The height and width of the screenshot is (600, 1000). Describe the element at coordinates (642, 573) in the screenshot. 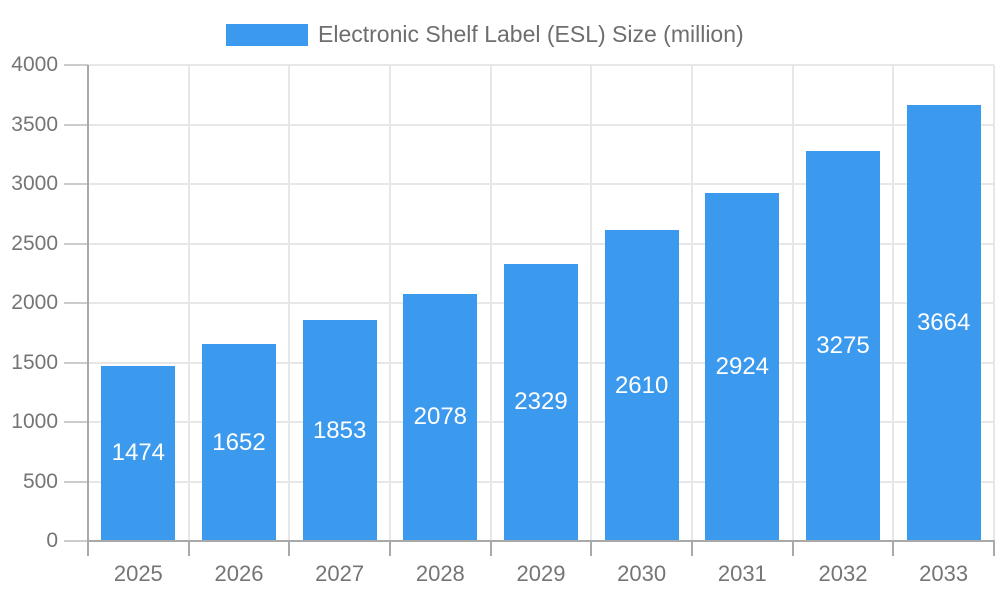

I see `x-axis-label: 2030` at that location.